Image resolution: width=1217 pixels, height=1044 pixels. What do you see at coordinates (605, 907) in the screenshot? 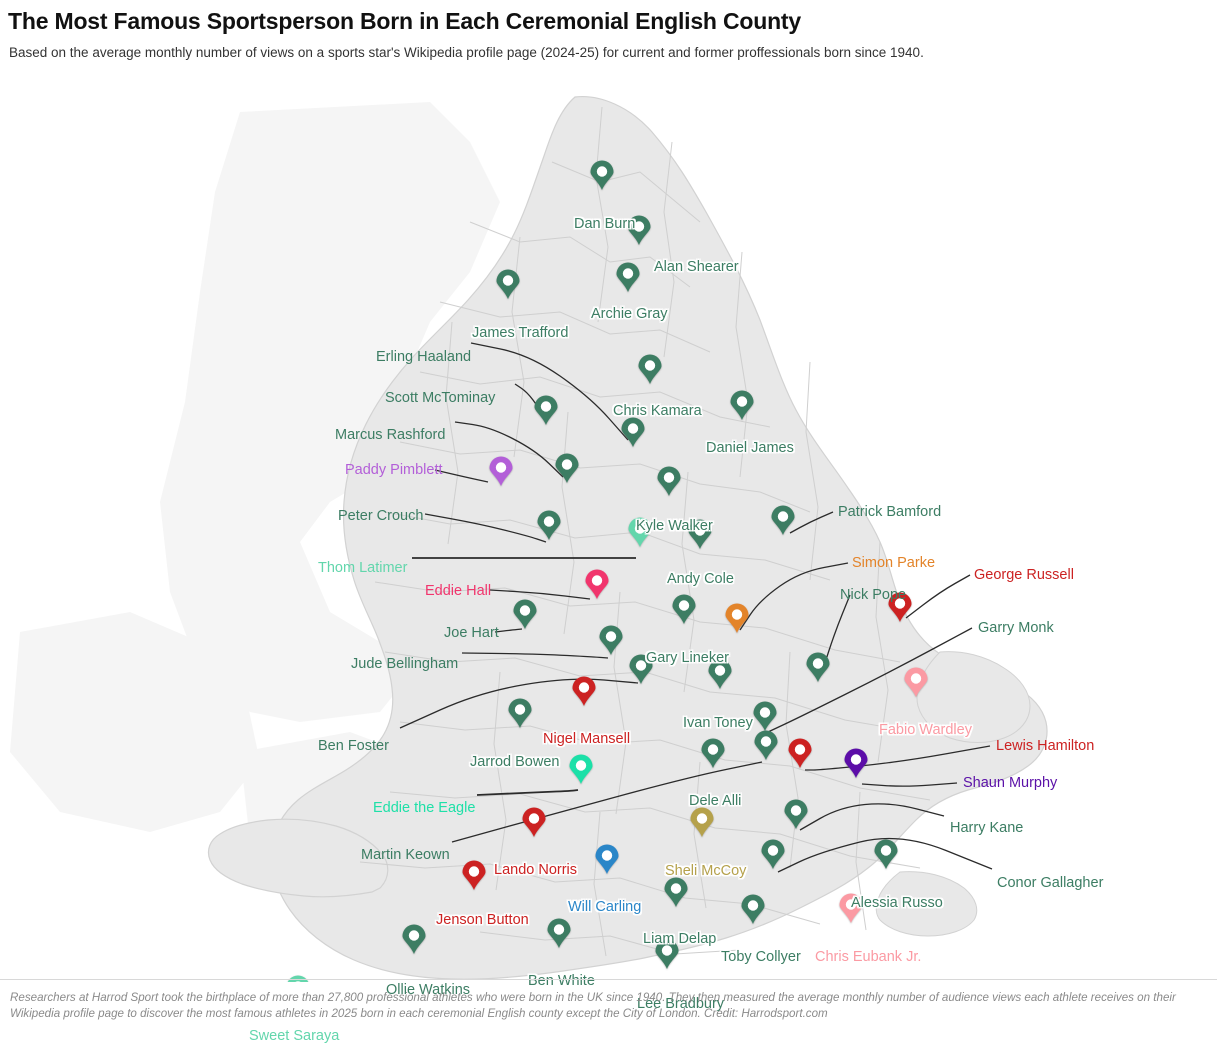
I see `pin-label: Will Carling` at bounding box center [605, 907].